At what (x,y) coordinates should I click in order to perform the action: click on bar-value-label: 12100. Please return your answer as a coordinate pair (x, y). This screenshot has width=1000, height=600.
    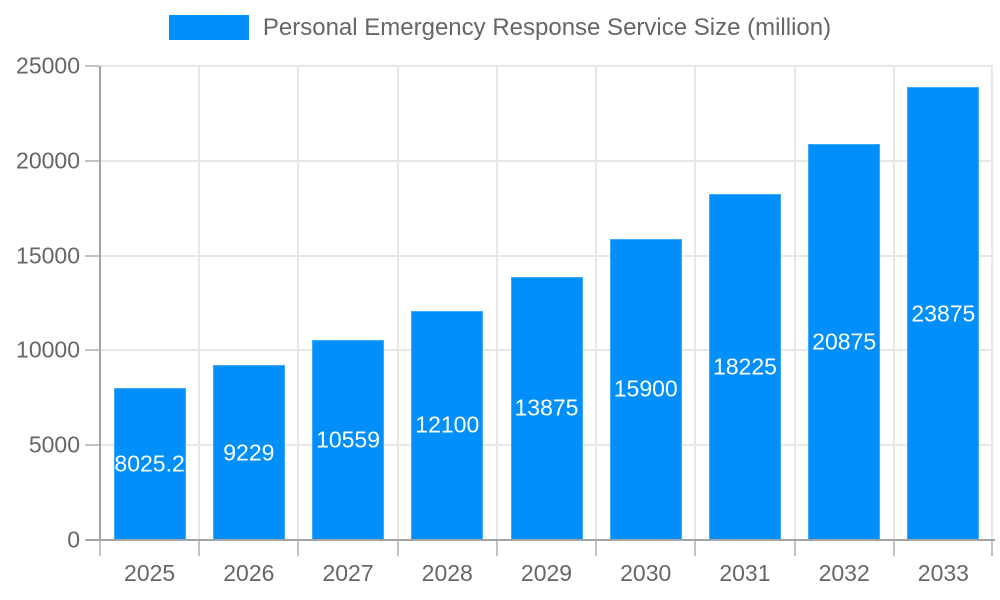
    Looking at the image, I should click on (447, 424).